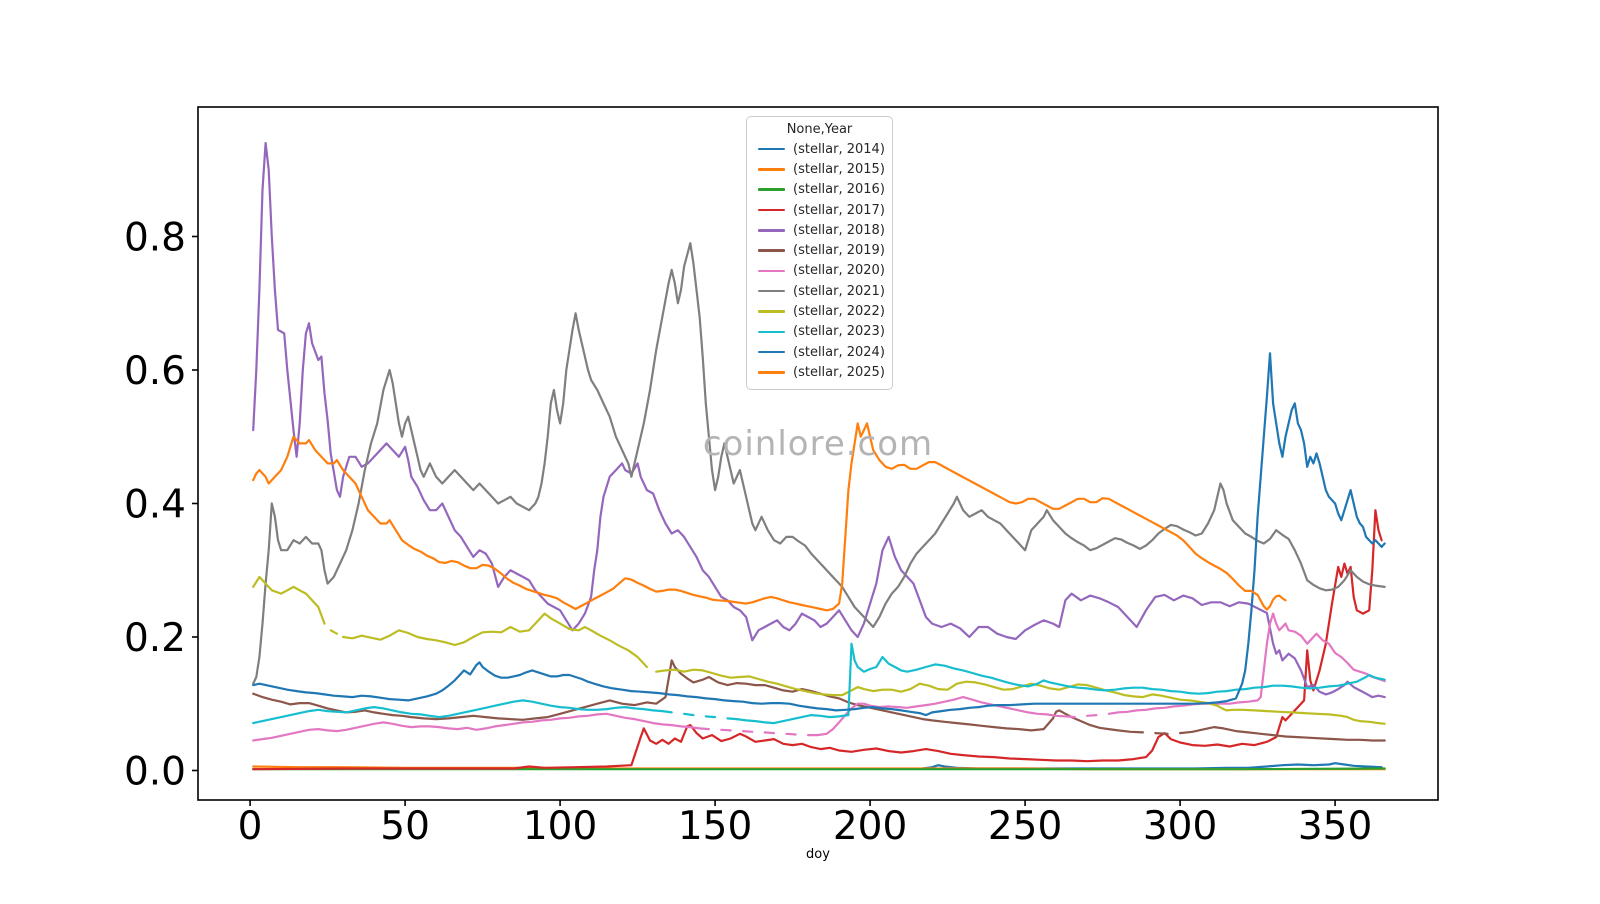 The image size is (1600, 904). Describe the element at coordinates (839, 291) in the screenshot. I see `legend-label: (stellar, 2021)` at that location.